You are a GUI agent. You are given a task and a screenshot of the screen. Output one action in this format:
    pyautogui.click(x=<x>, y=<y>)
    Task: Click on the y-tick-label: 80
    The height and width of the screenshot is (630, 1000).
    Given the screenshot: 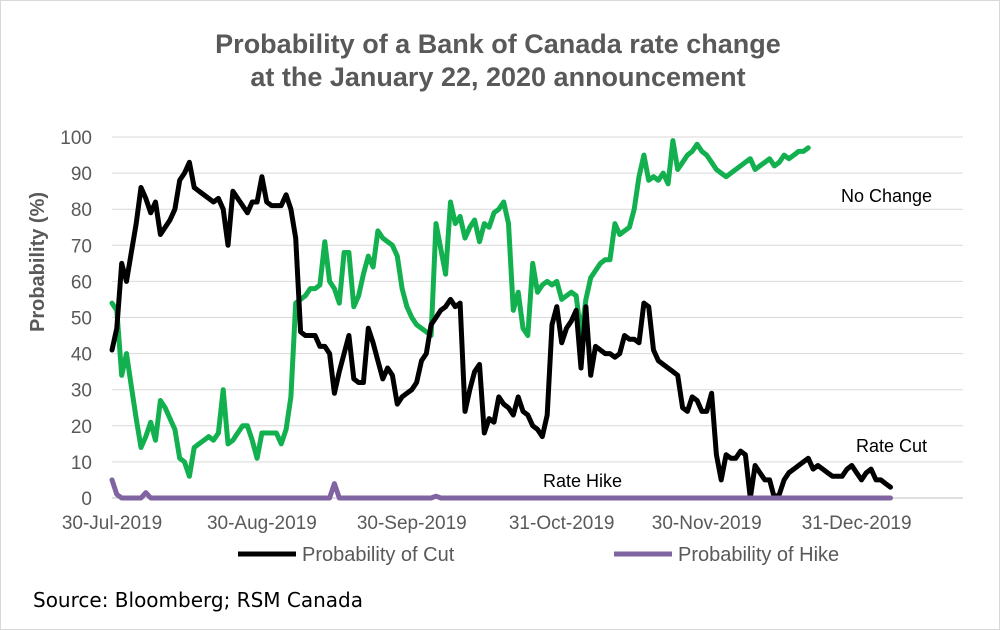 What is the action you would take?
    pyautogui.click(x=81, y=210)
    